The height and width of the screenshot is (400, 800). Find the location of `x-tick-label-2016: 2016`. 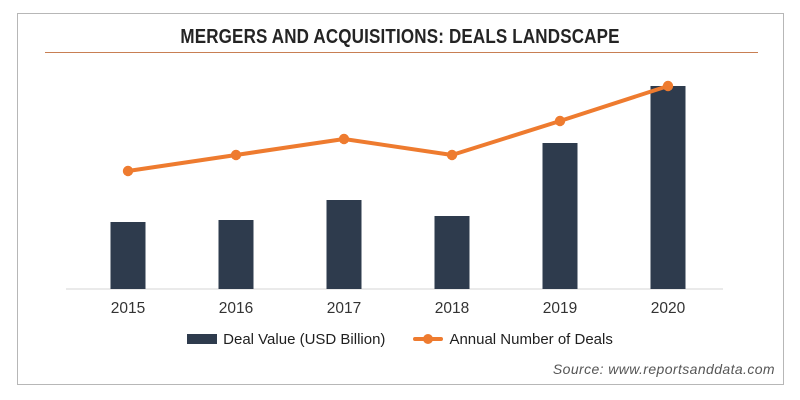

x-tick-label-2016: 2016 is located at coordinates (236, 308).